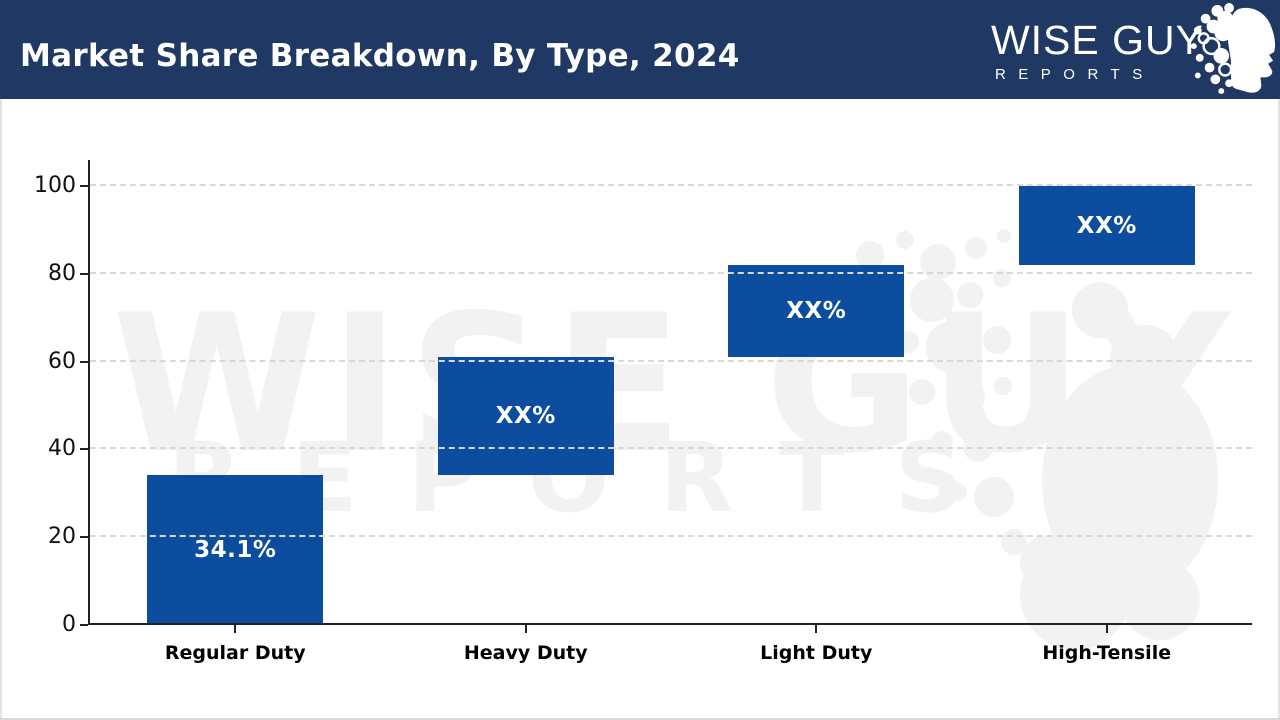 Image resolution: width=1280 pixels, height=720 pixels. Describe the element at coordinates (62, 449) in the screenshot. I see `y-axis-tick-label: 40` at that location.